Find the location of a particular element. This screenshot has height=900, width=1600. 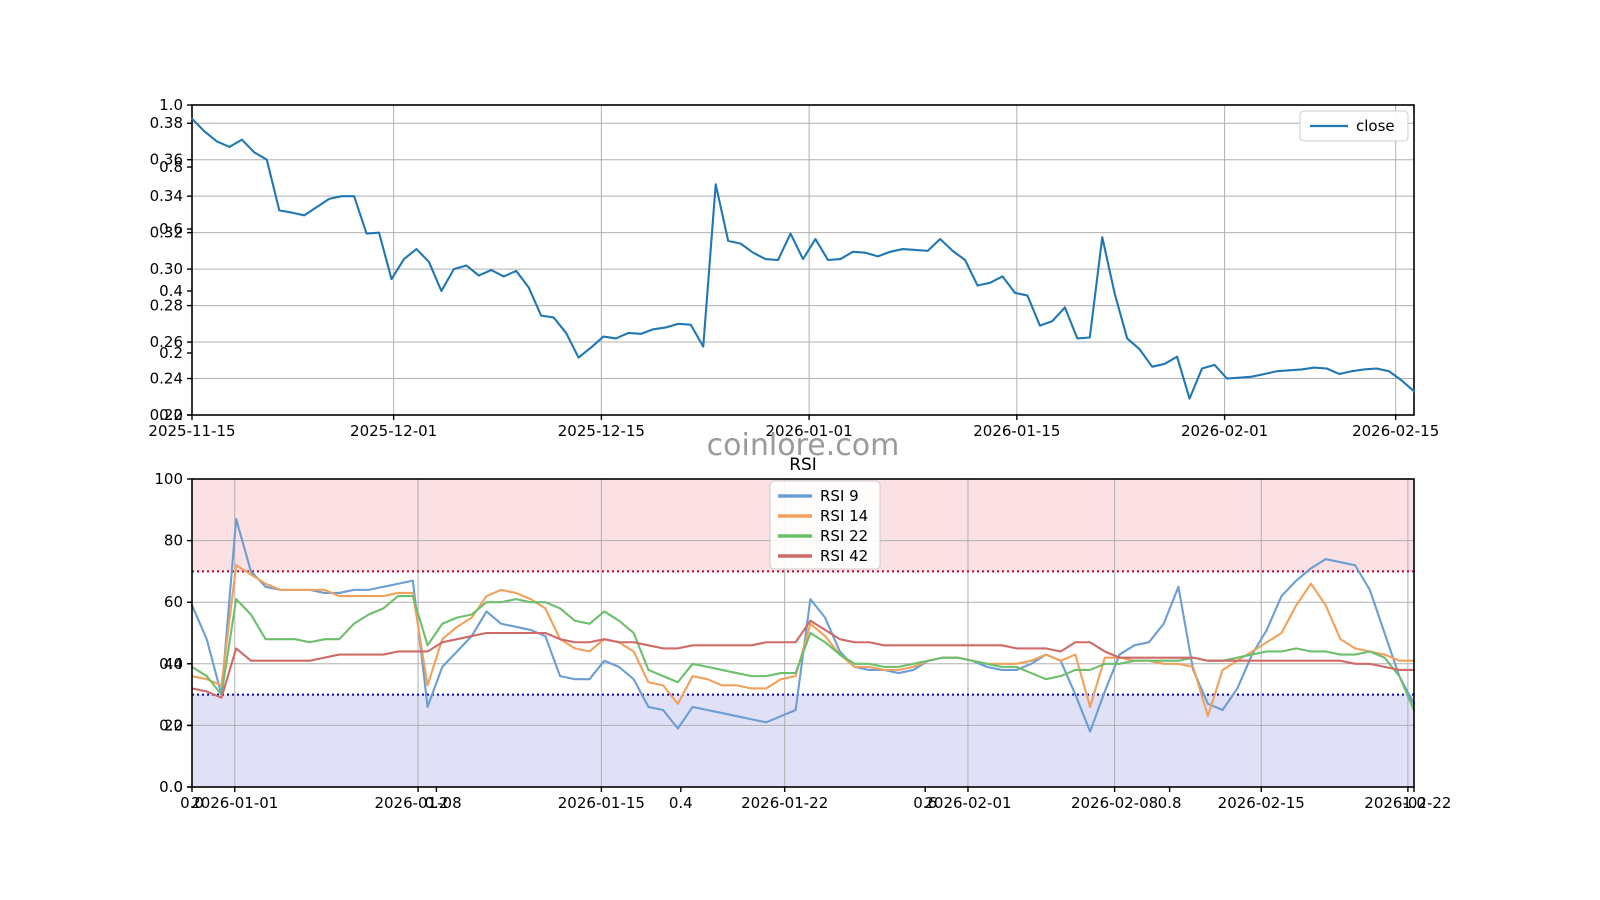

rsi-overlay-ytick-label: 0.2 is located at coordinates (171, 725).